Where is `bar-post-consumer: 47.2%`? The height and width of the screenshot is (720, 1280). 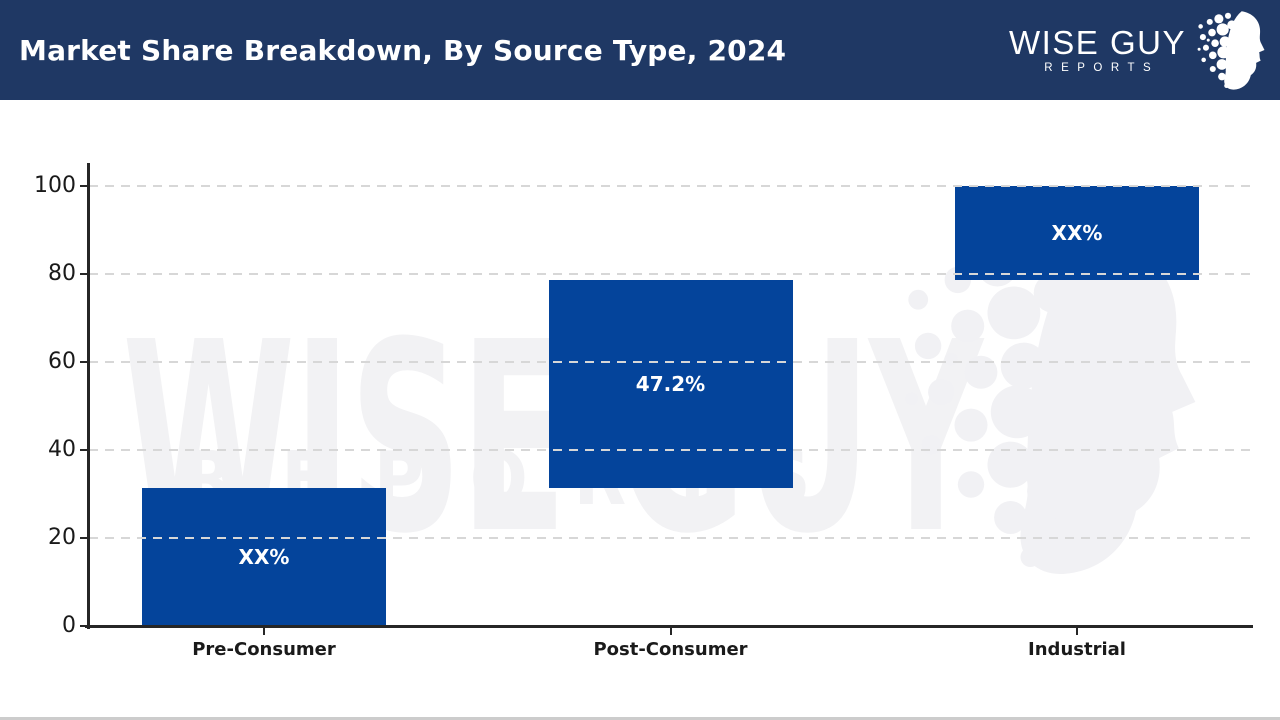 bar-post-consumer: 47.2% is located at coordinates (670, 384).